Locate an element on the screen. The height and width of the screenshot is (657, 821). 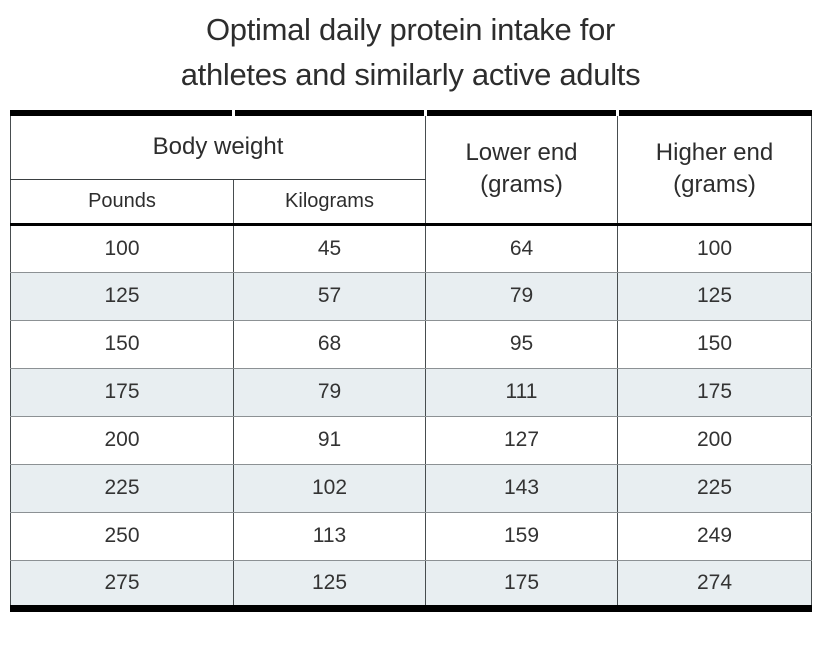
cell-kilograms: 57 is located at coordinates (329, 296).